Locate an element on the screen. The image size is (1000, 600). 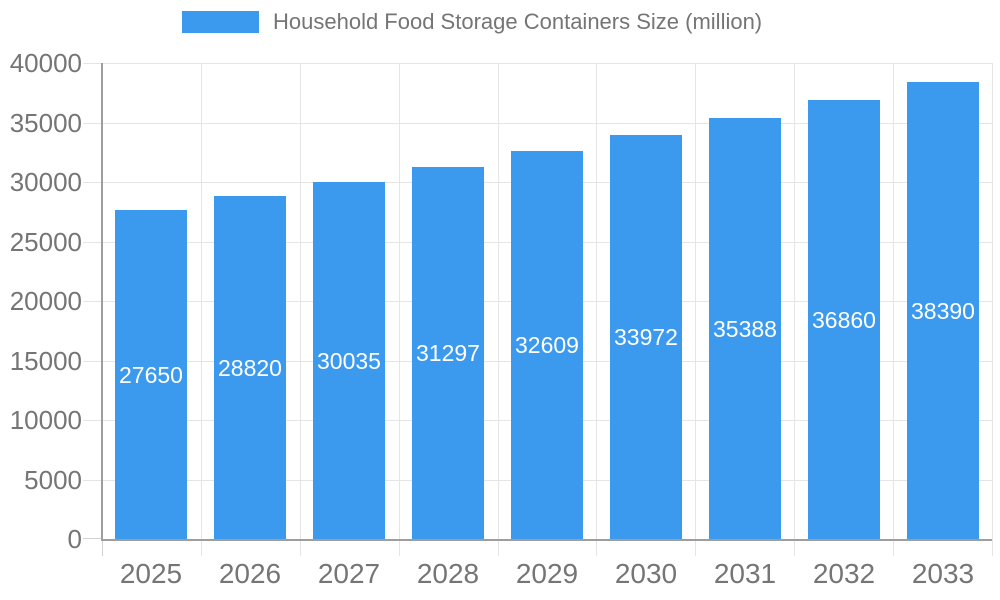
bar-value-label: 32609 is located at coordinates (547, 345).